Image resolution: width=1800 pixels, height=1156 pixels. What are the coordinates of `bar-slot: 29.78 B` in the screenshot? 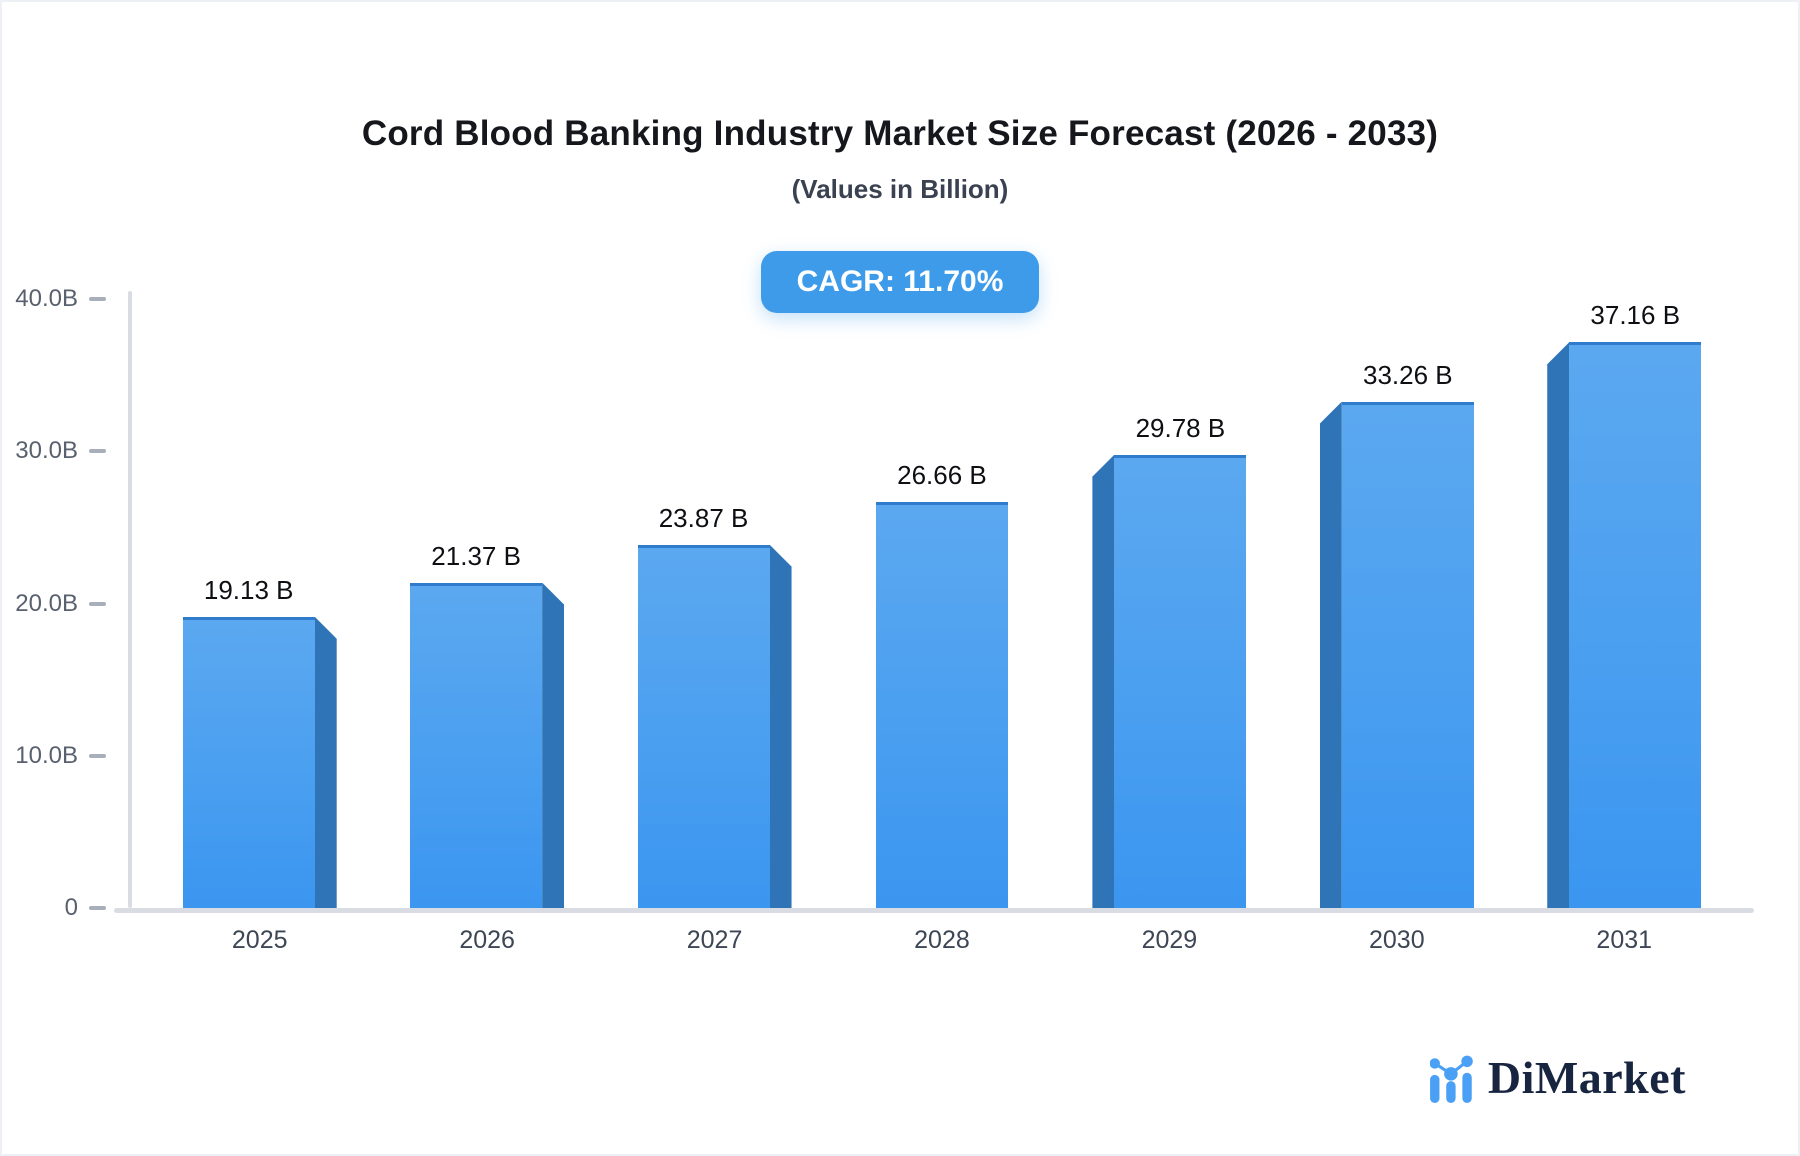 It's located at (1169, 603).